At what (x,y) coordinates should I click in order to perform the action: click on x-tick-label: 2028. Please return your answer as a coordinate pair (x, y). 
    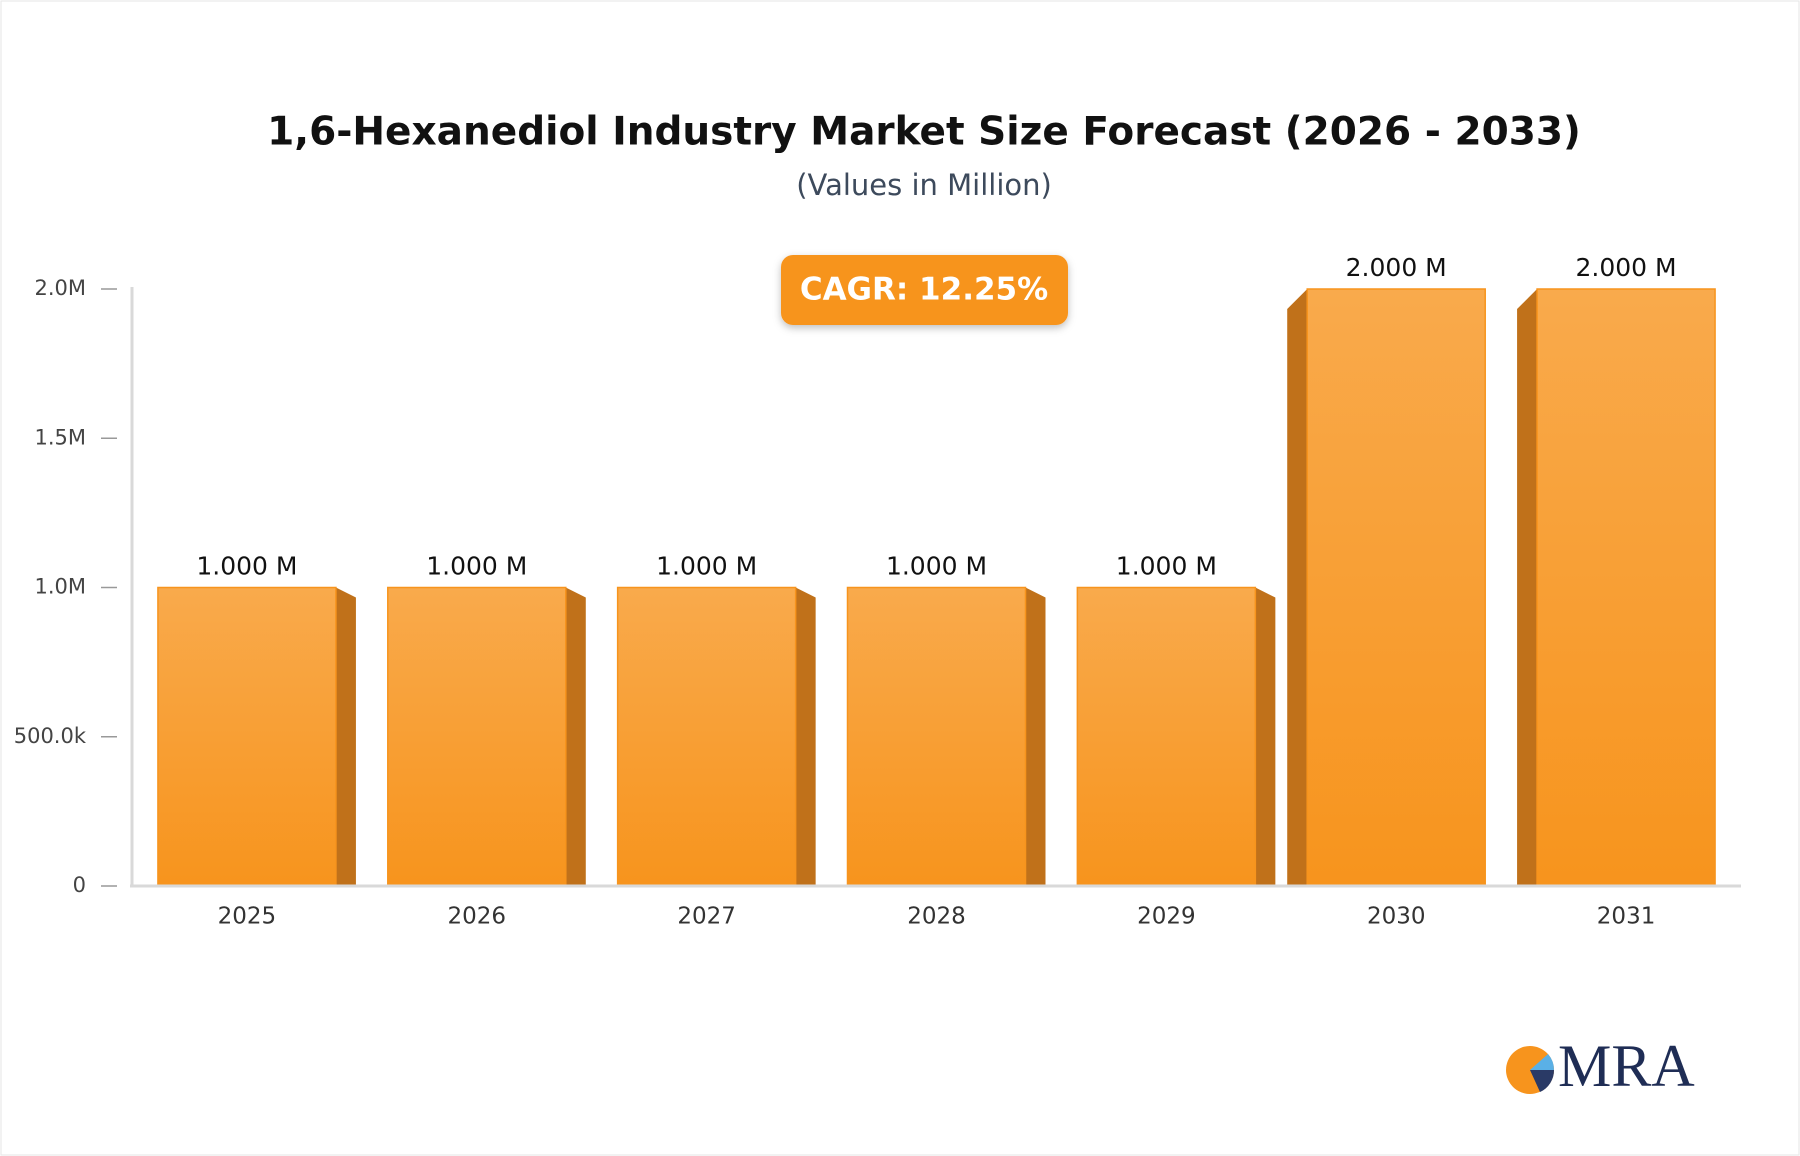
    Looking at the image, I should click on (936, 917).